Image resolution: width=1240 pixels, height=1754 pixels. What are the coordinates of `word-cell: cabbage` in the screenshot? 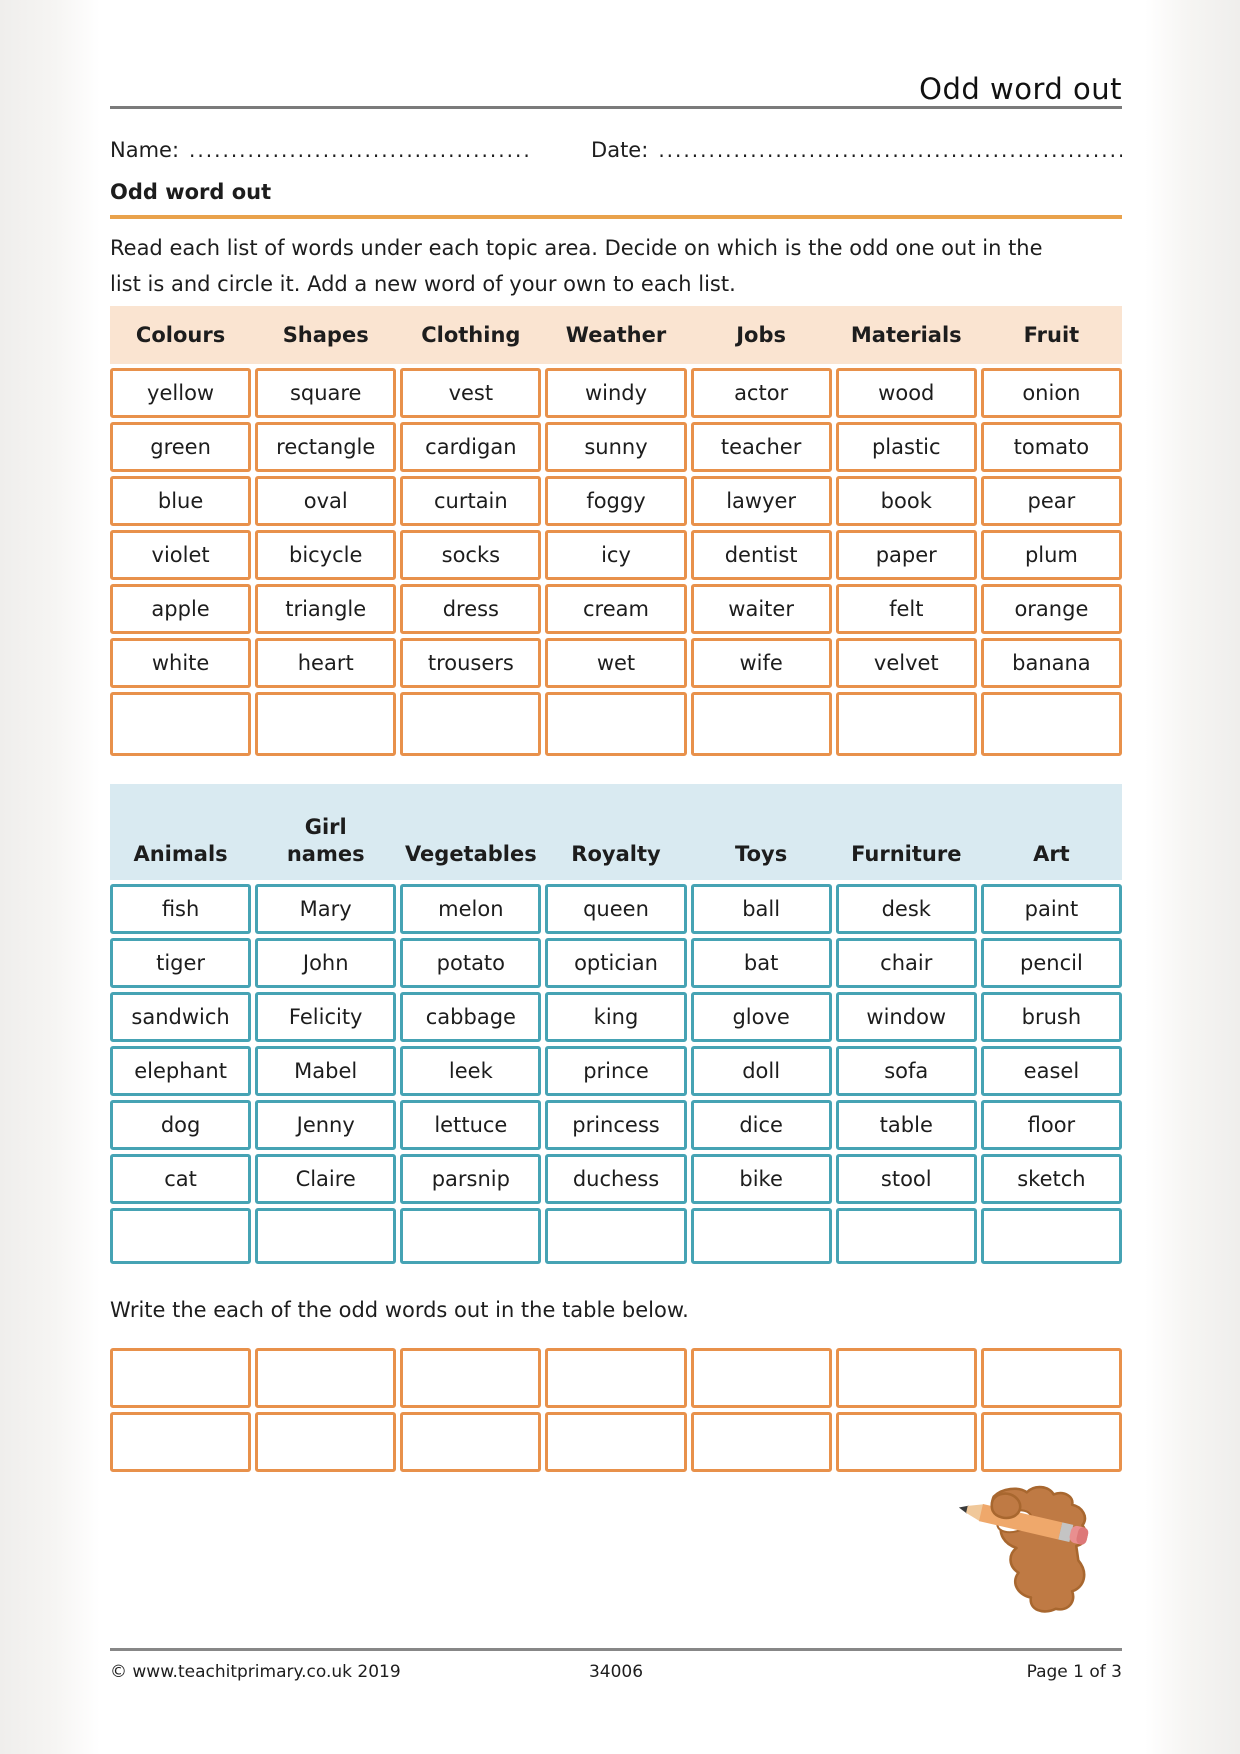 It's located at (471, 1017).